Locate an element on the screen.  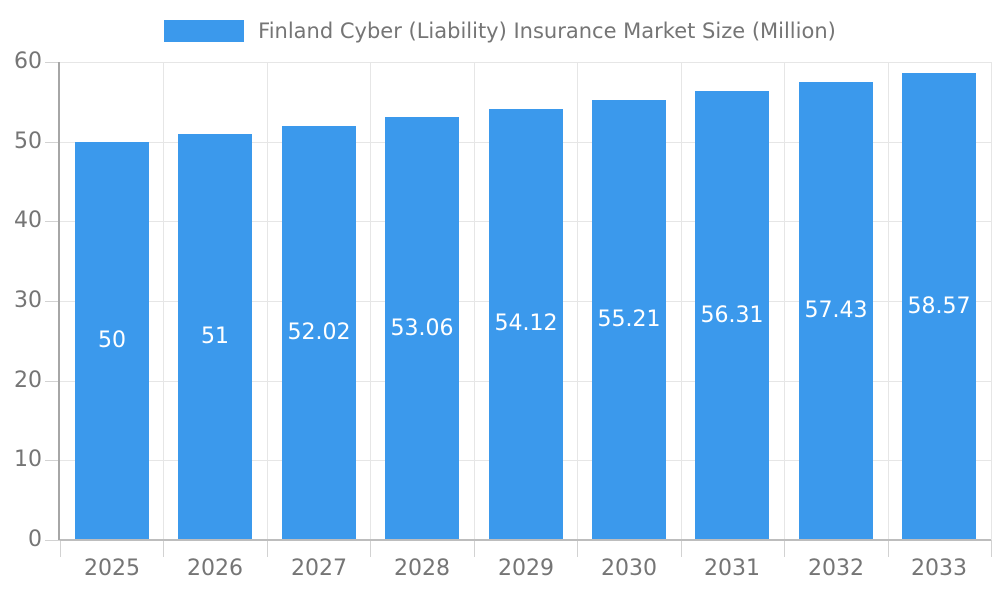
x-axis-line is located at coordinates (525, 540).